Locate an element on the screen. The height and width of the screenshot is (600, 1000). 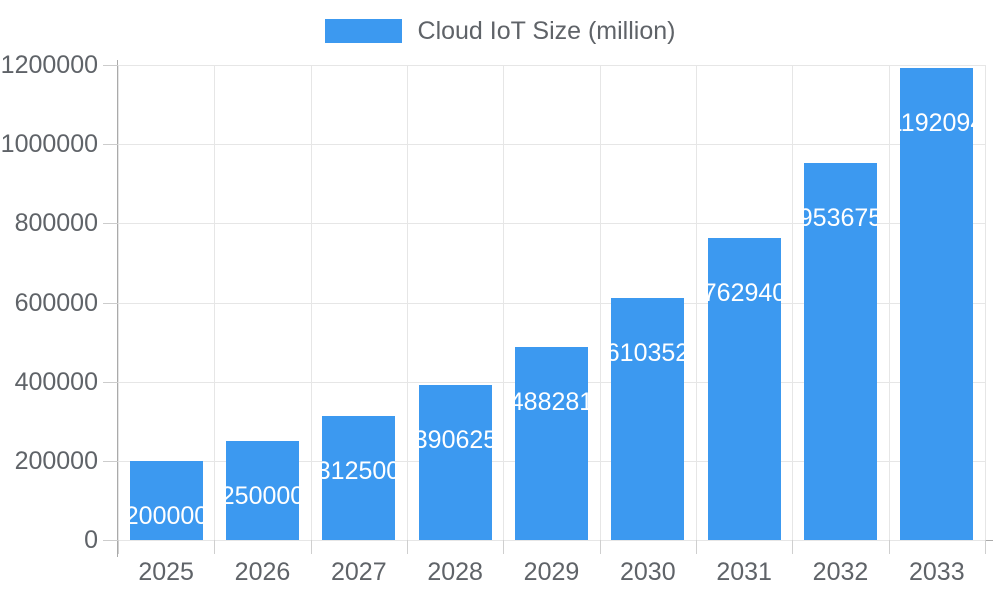
bar-value-label: 312500 is located at coordinates (358, 471).